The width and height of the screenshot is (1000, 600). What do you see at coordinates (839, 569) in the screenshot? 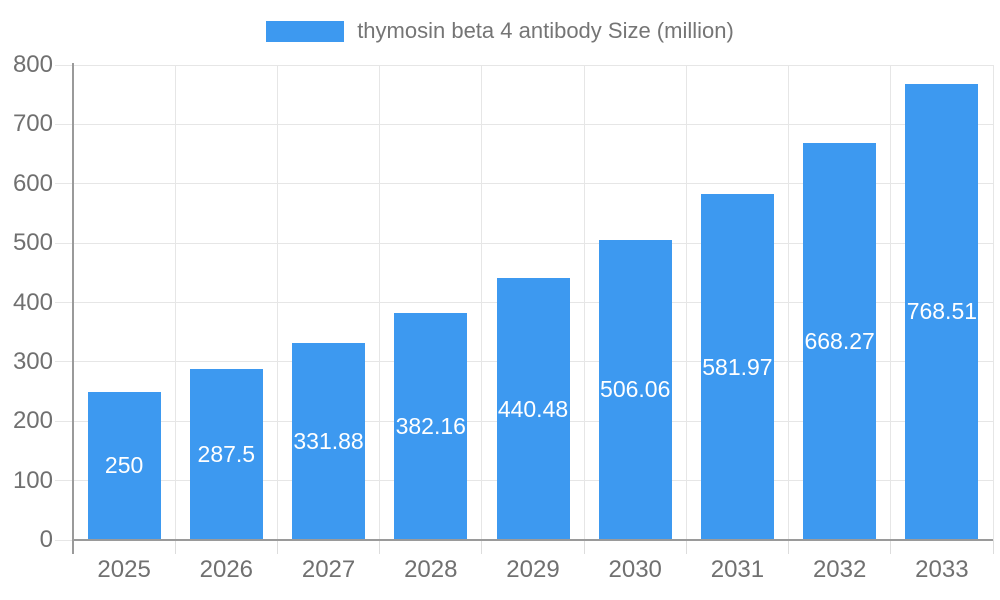
I see `x-axis-label: 2032` at bounding box center [839, 569].